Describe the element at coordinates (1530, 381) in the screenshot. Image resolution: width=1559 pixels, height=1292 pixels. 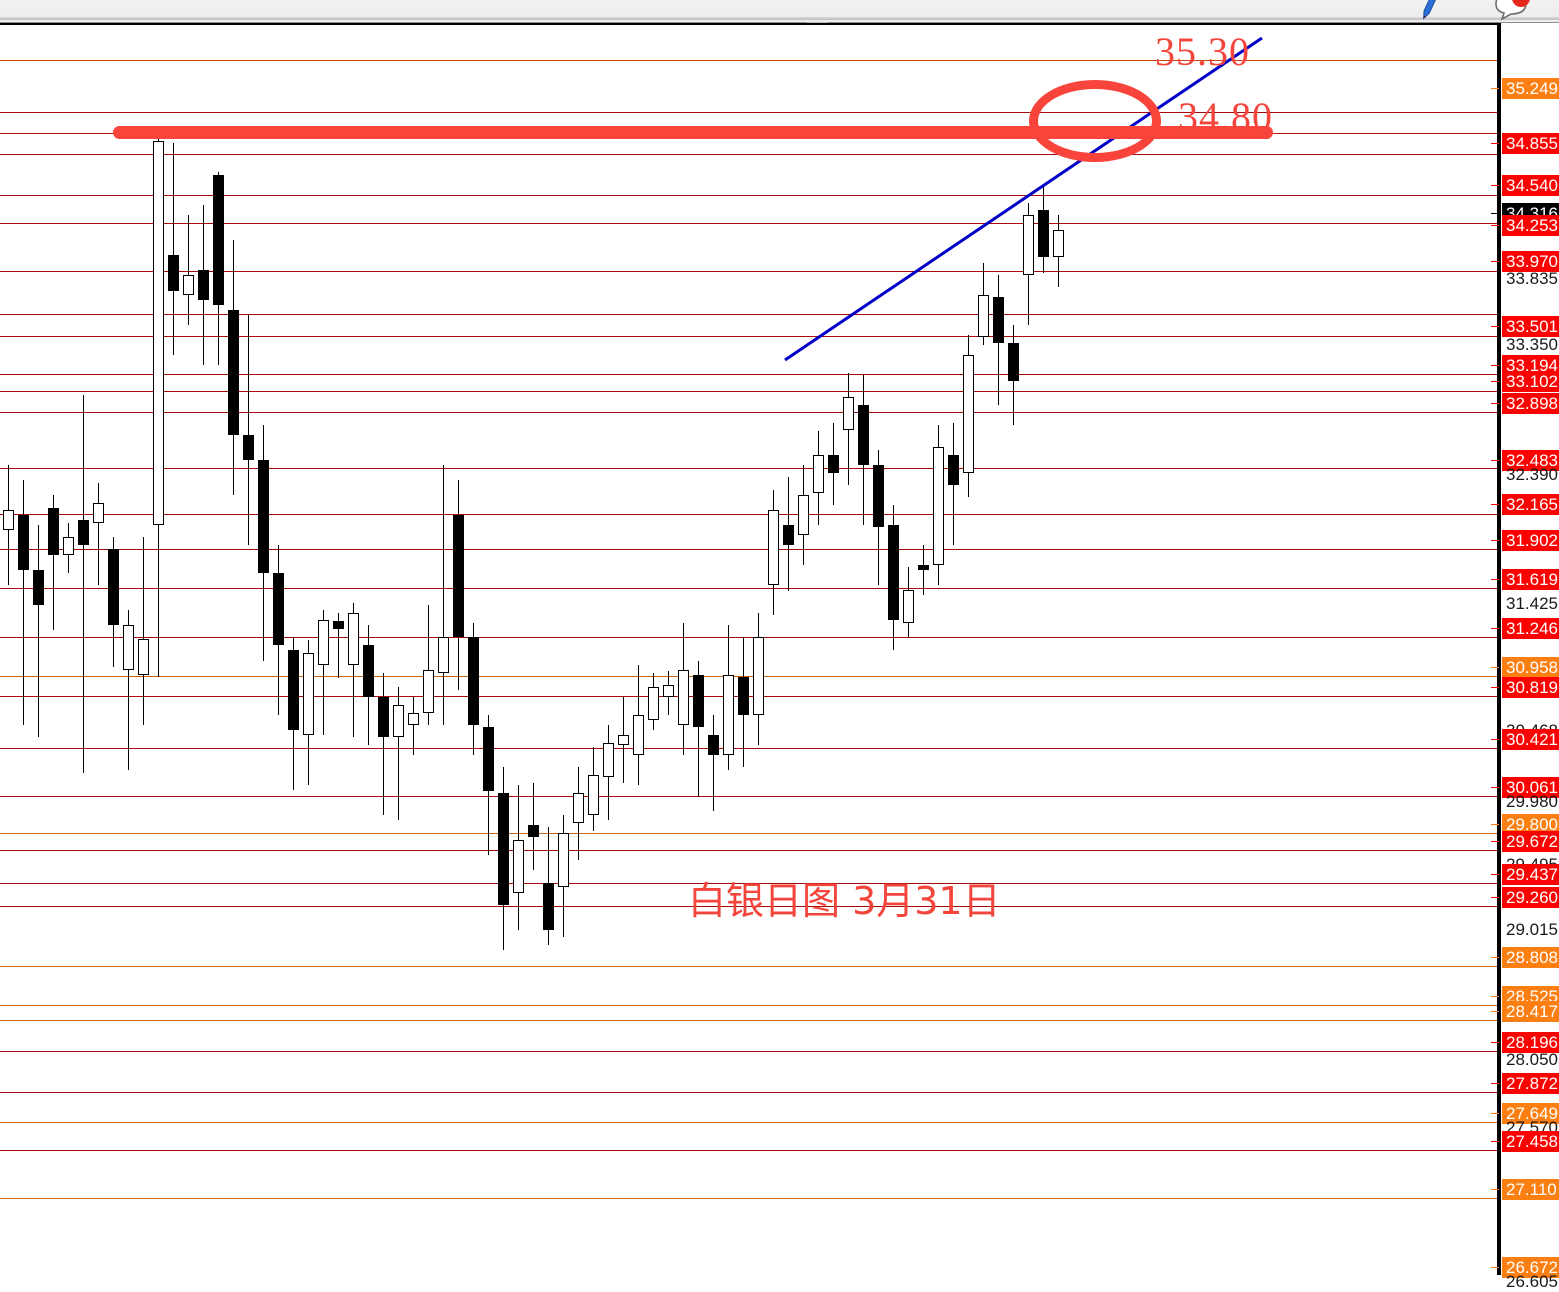
I see `price-axis-label: 33.102` at that location.